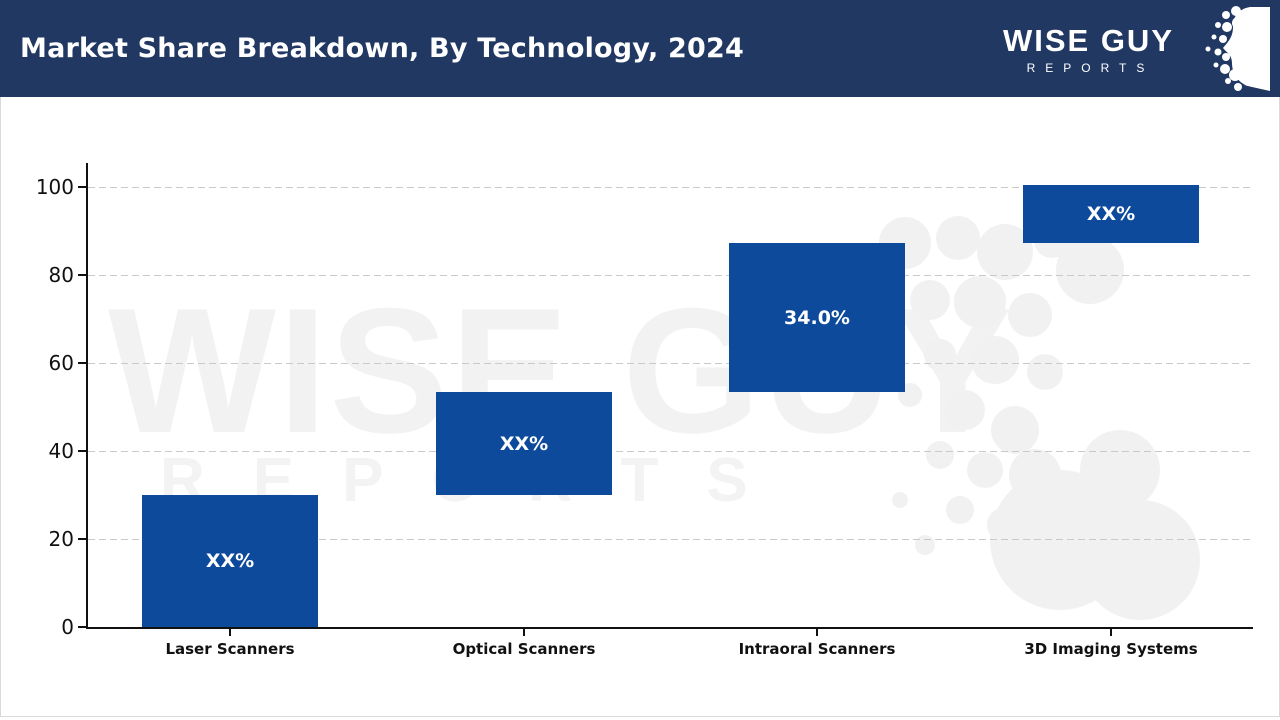  I want to click on bar-laser-scanners: XX%, so click(230, 561).